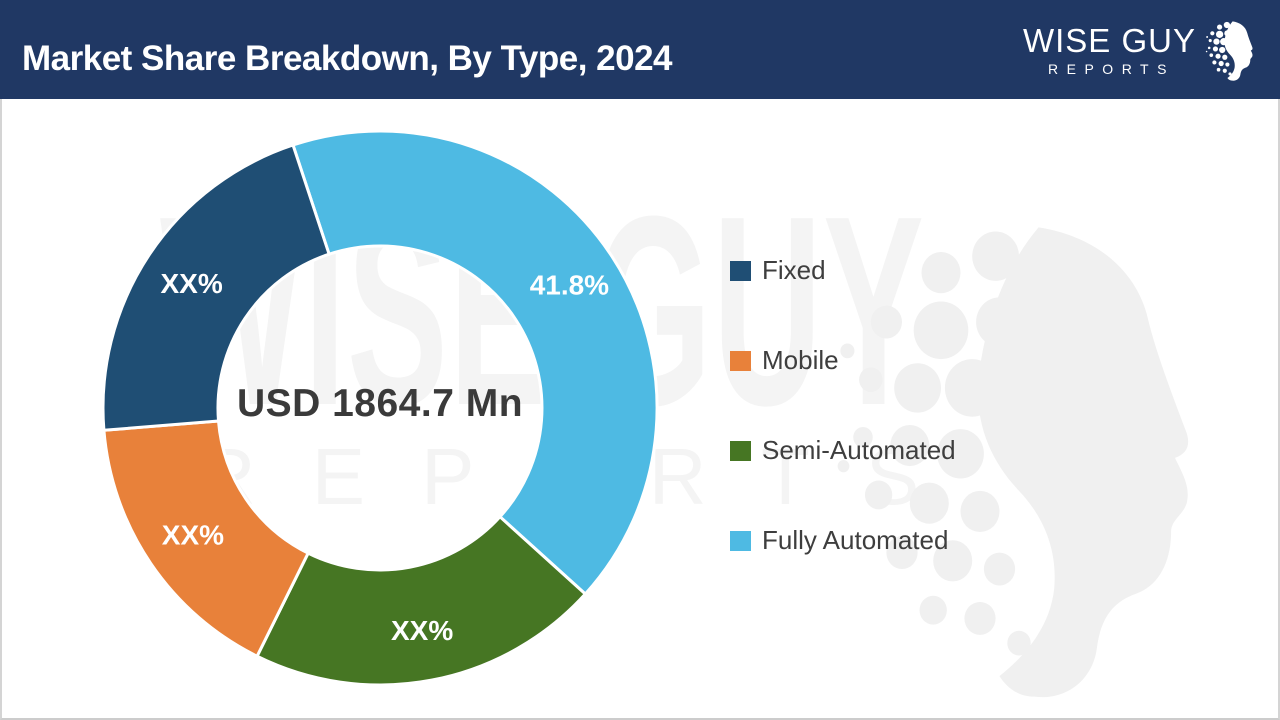 The height and width of the screenshot is (720, 1280). Describe the element at coordinates (740, 450) in the screenshot. I see `legend-swatch-semi-automated` at that location.